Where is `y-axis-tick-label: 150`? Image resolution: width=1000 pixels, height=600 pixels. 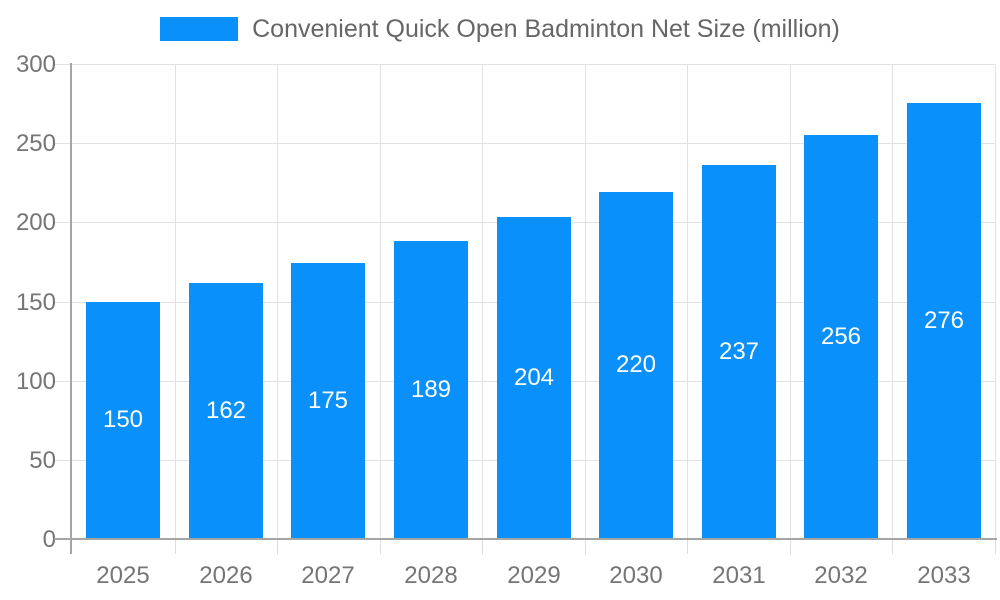 y-axis-tick-label: 150 is located at coordinates (35, 302).